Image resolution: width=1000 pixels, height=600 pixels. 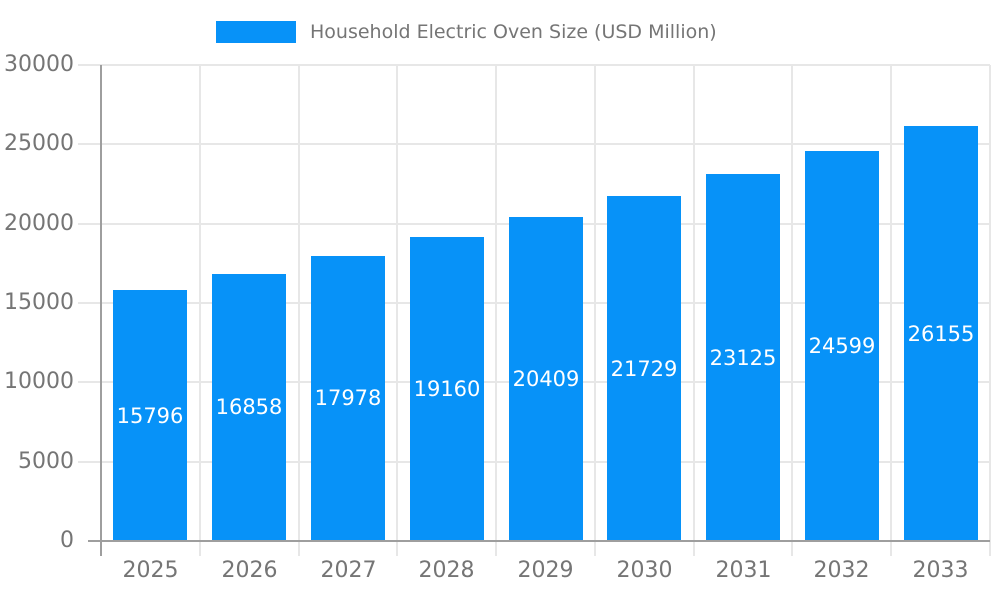 I want to click on y-axis-tick-label: 15000, so click(x=39, y=302).